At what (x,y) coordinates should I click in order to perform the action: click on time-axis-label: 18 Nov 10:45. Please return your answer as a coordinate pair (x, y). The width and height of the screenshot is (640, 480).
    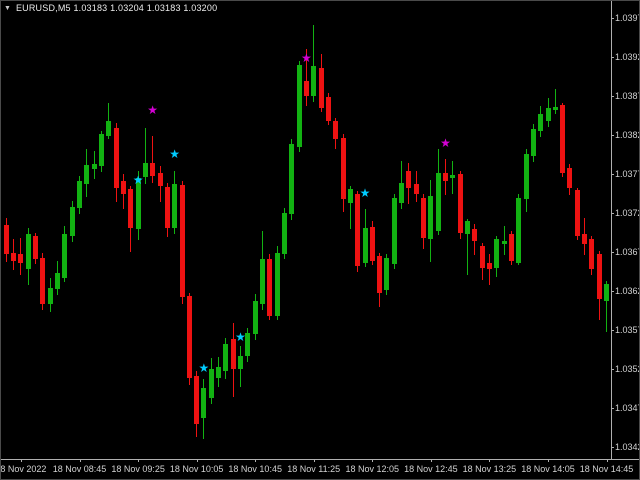
    Looking at the image, I should click on (255, 469).